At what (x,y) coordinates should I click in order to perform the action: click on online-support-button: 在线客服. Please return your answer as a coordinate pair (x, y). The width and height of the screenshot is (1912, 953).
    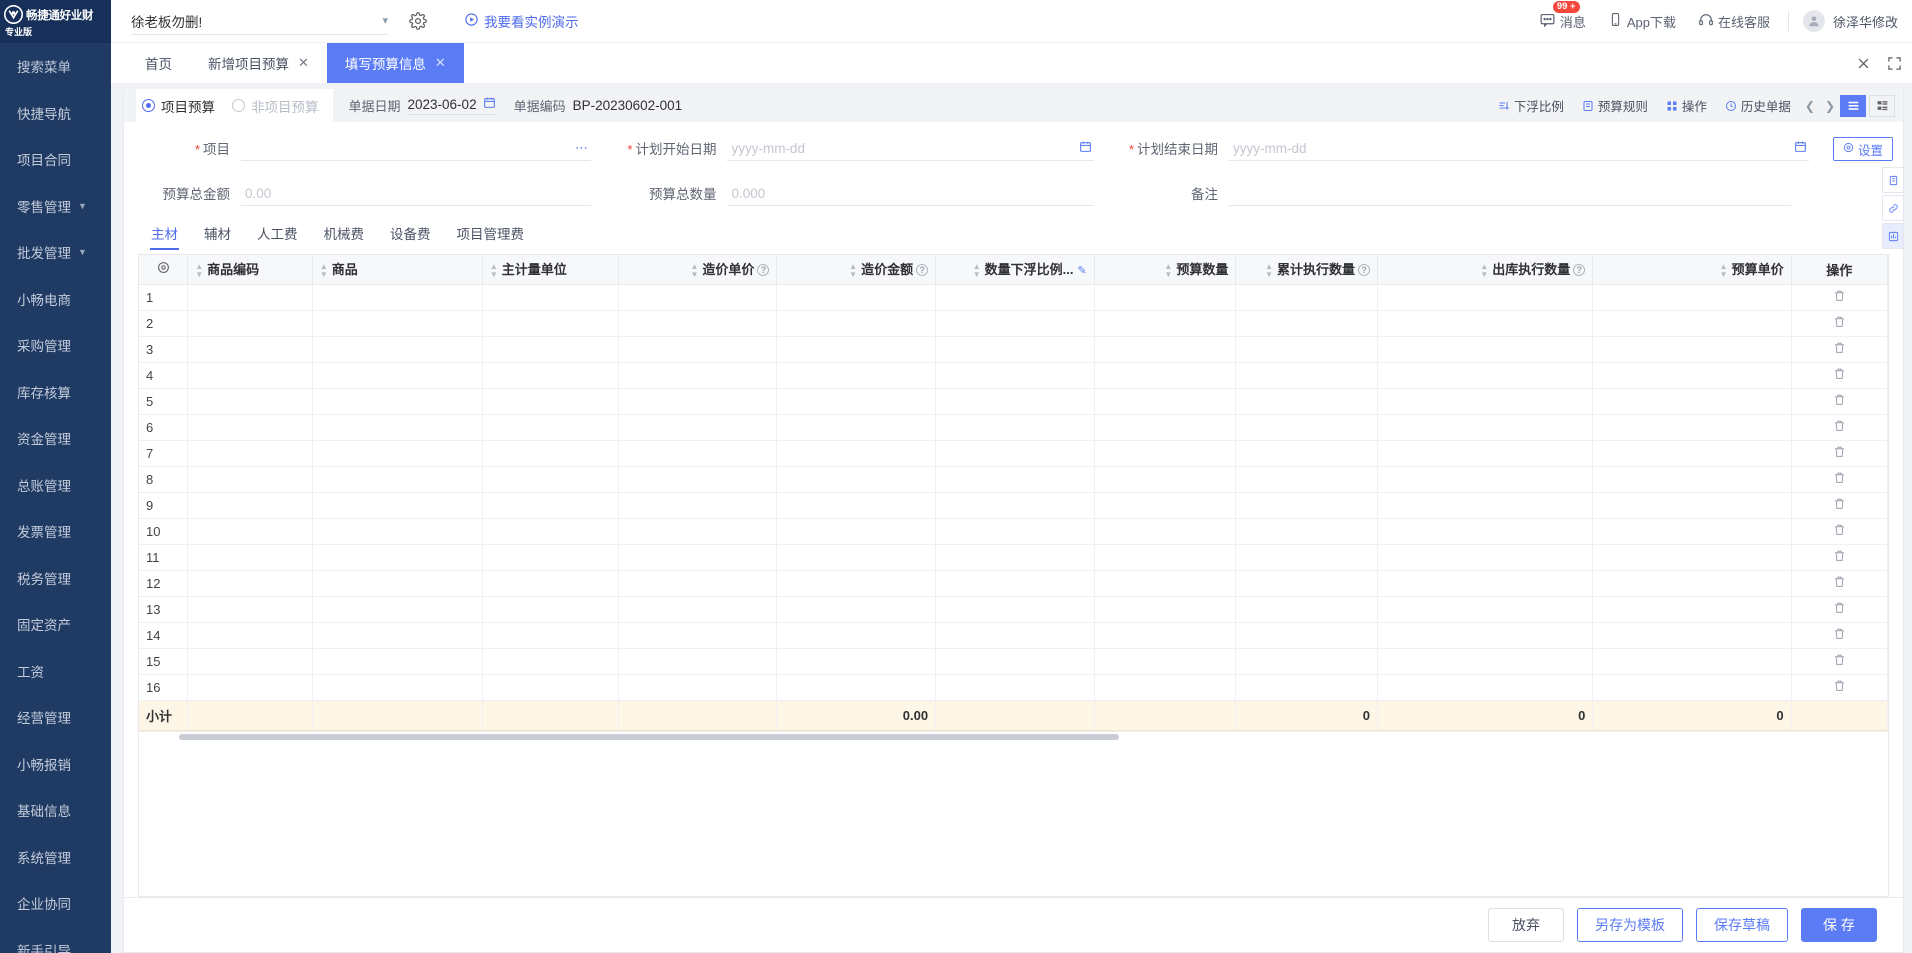
    Looking at the image, I should click on (1734, 21).